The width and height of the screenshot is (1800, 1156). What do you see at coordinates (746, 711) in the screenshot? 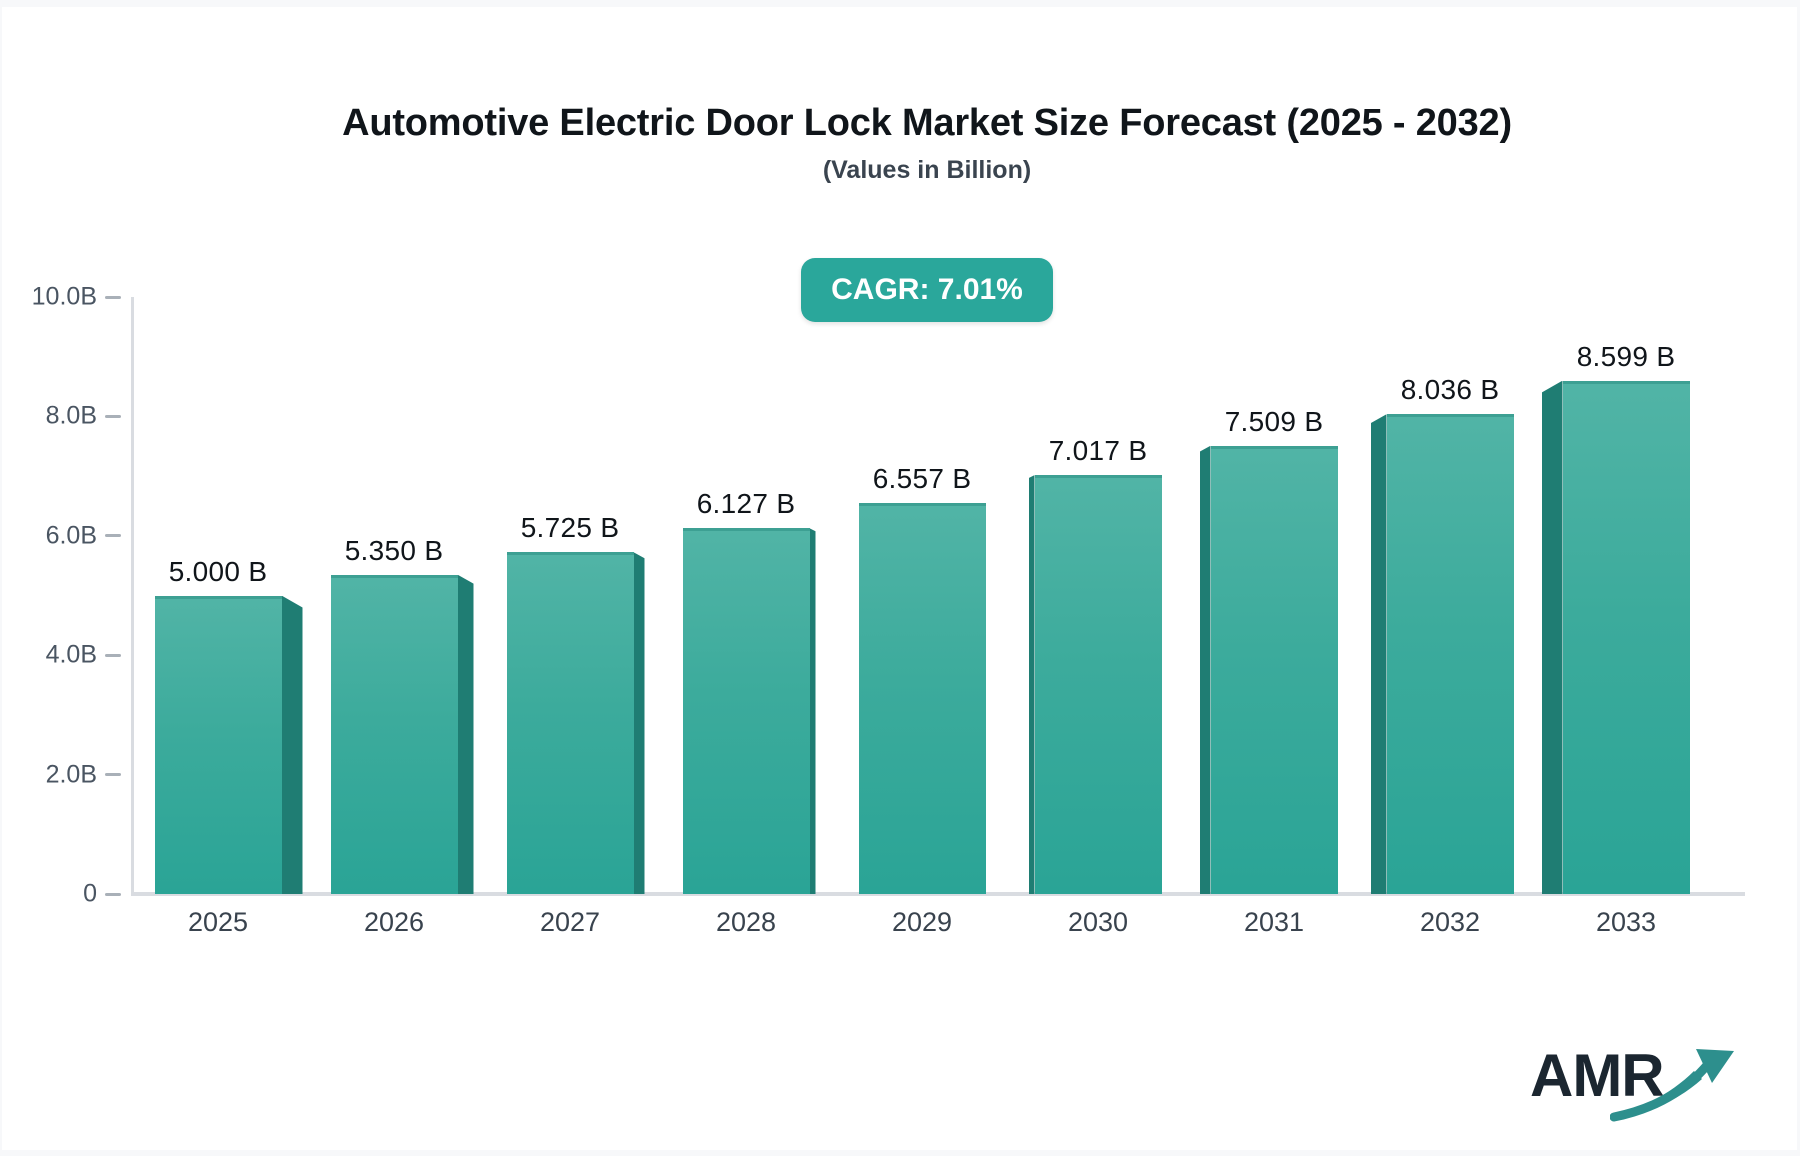
I see `bar-2028` at bounding box center [746, 711].